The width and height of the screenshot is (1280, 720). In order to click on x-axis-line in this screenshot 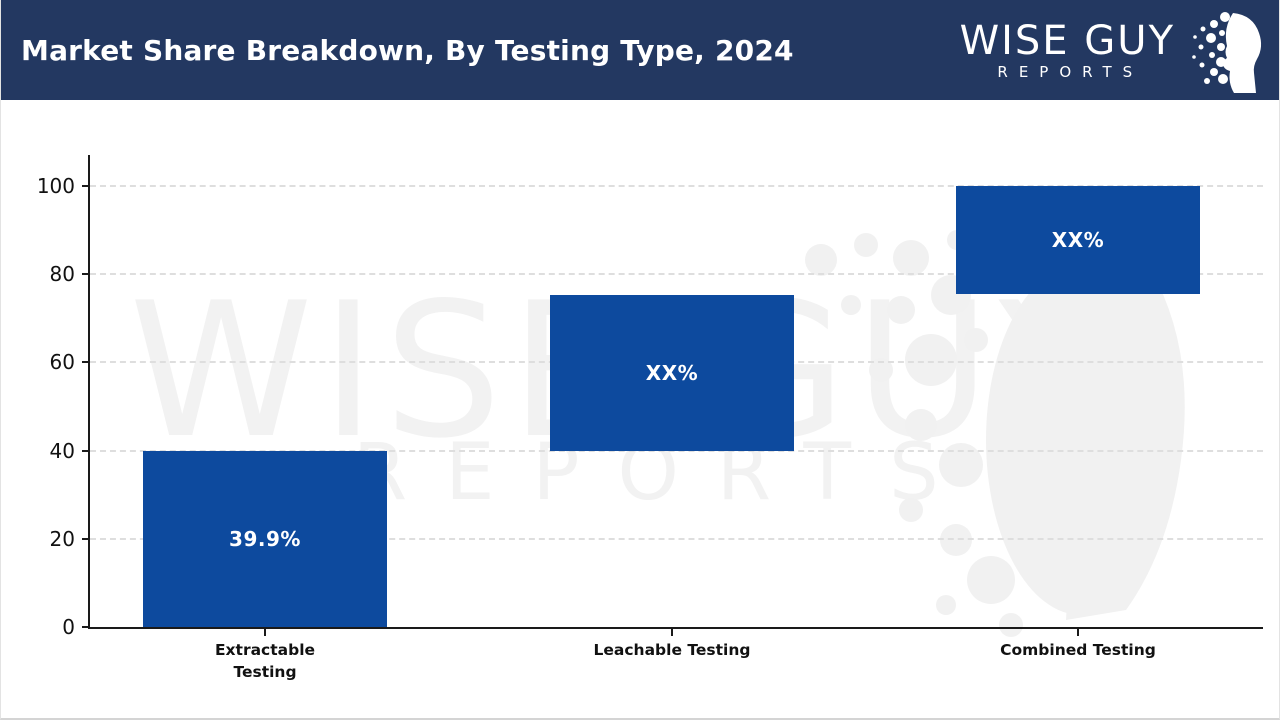, I will do `click(675, 628)`.